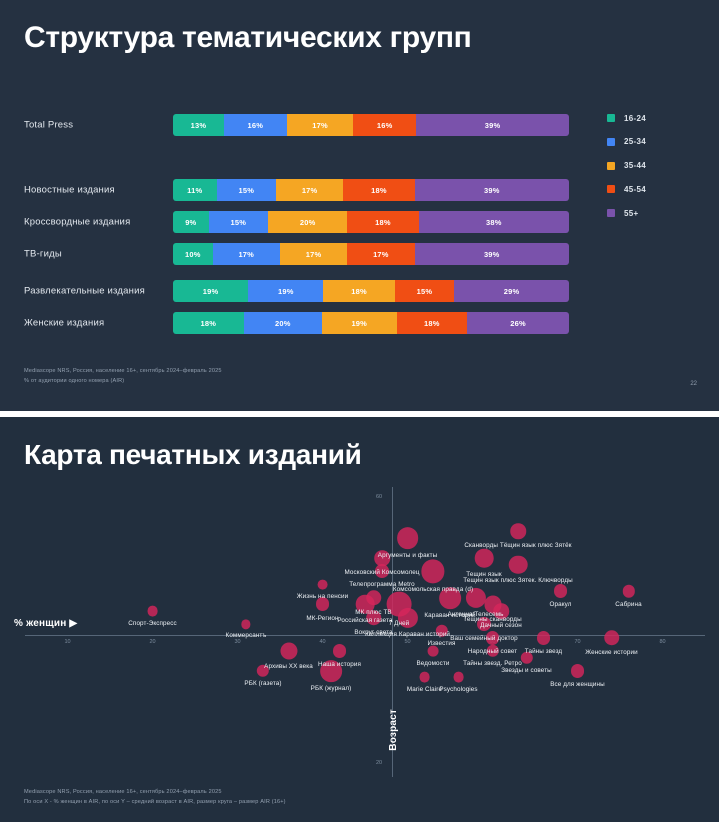 Image resolution: width=719 pixels, height=822 pixels. Describe the element at coordinates (191, 222) in the screenshot. I see `bar-segment: 9%` at that location.